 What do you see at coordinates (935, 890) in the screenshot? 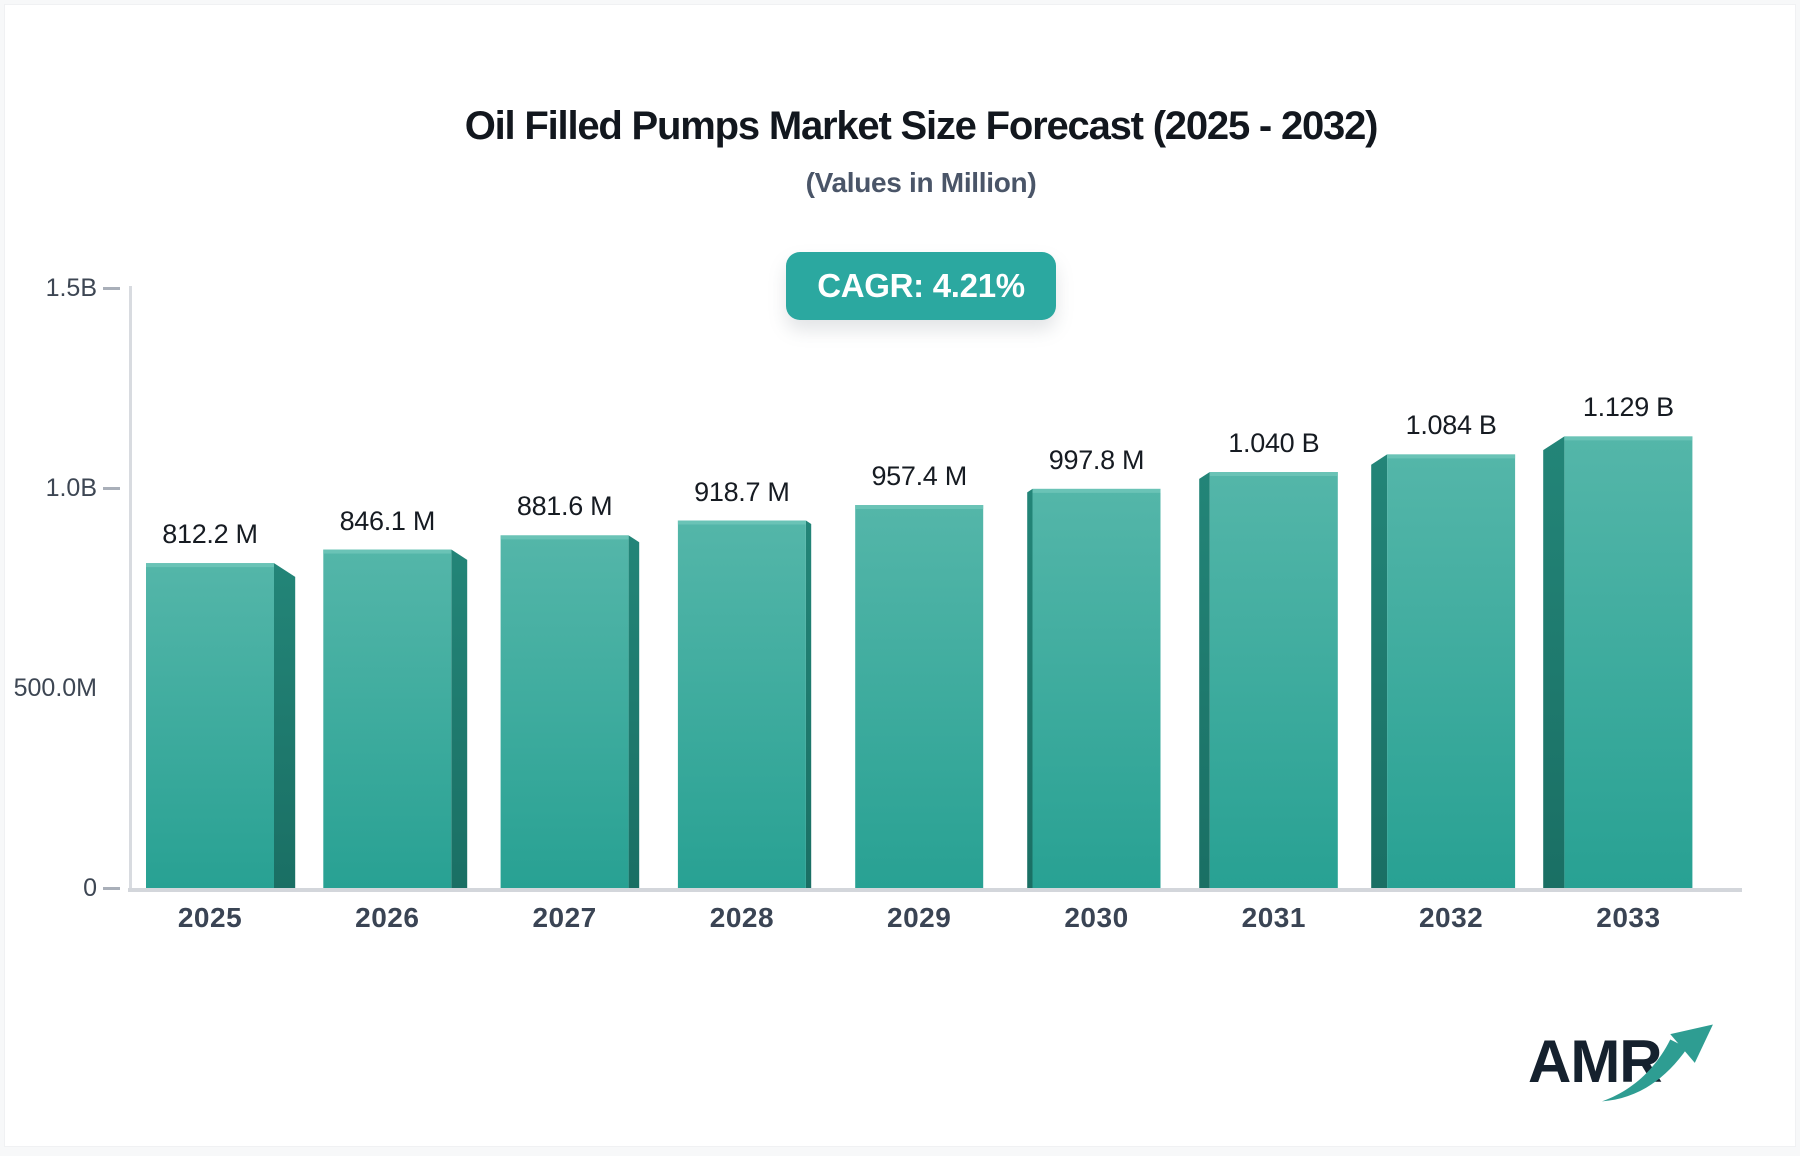
I see `x-axis-line` at bounding box center [935, 890].